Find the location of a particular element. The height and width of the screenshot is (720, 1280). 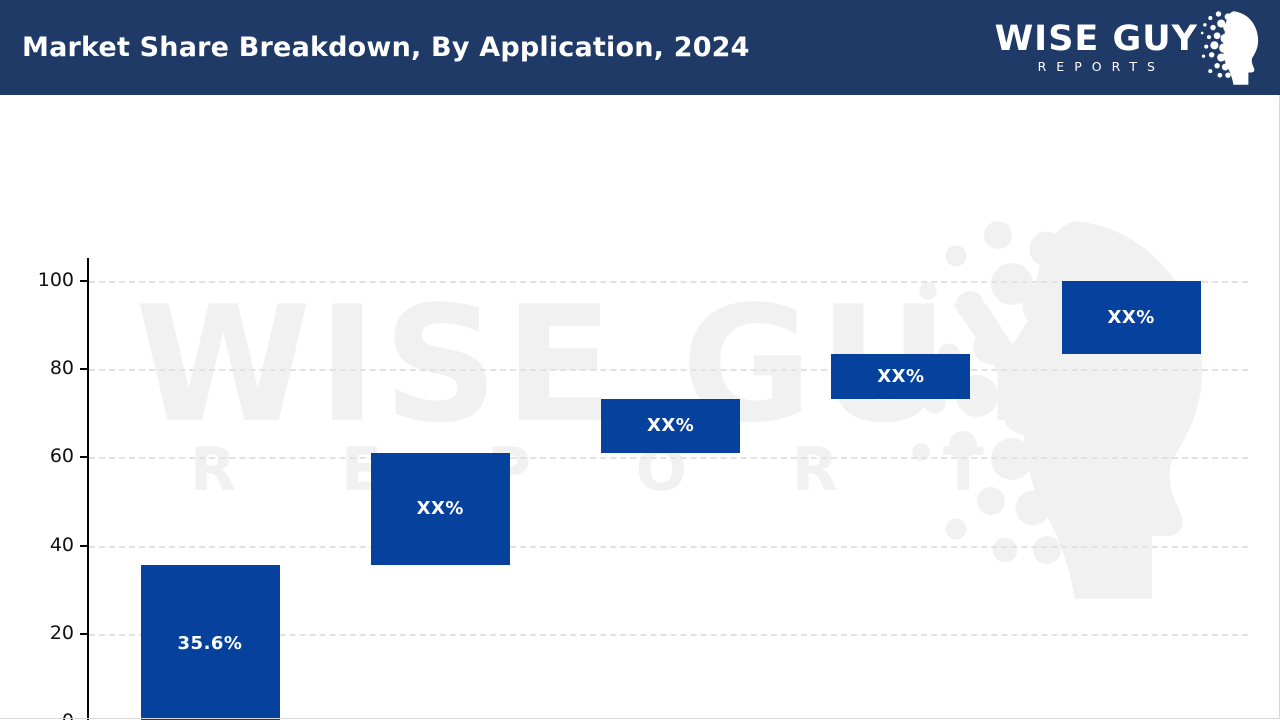

bar-automotive: 35.6% is located at coordinates (210, 642).